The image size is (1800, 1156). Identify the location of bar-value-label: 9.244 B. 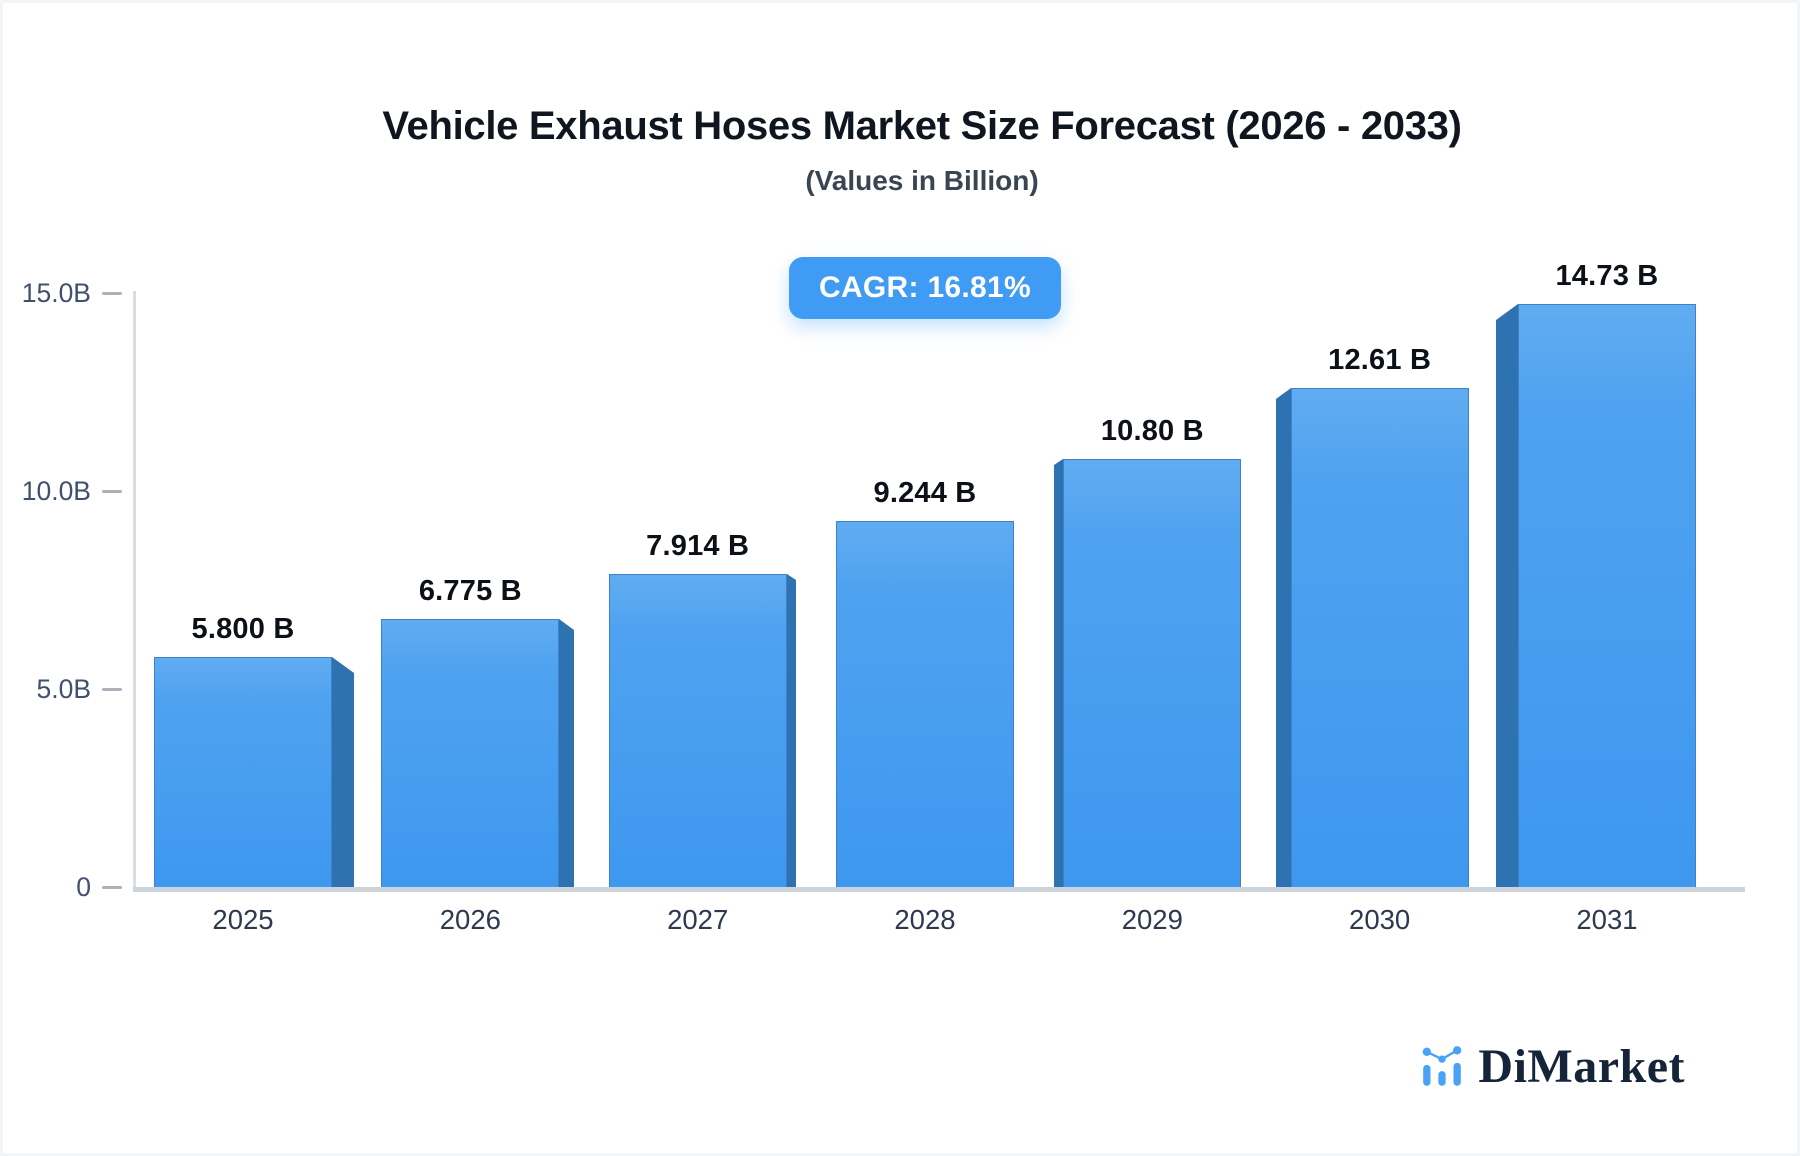
(925, 493).